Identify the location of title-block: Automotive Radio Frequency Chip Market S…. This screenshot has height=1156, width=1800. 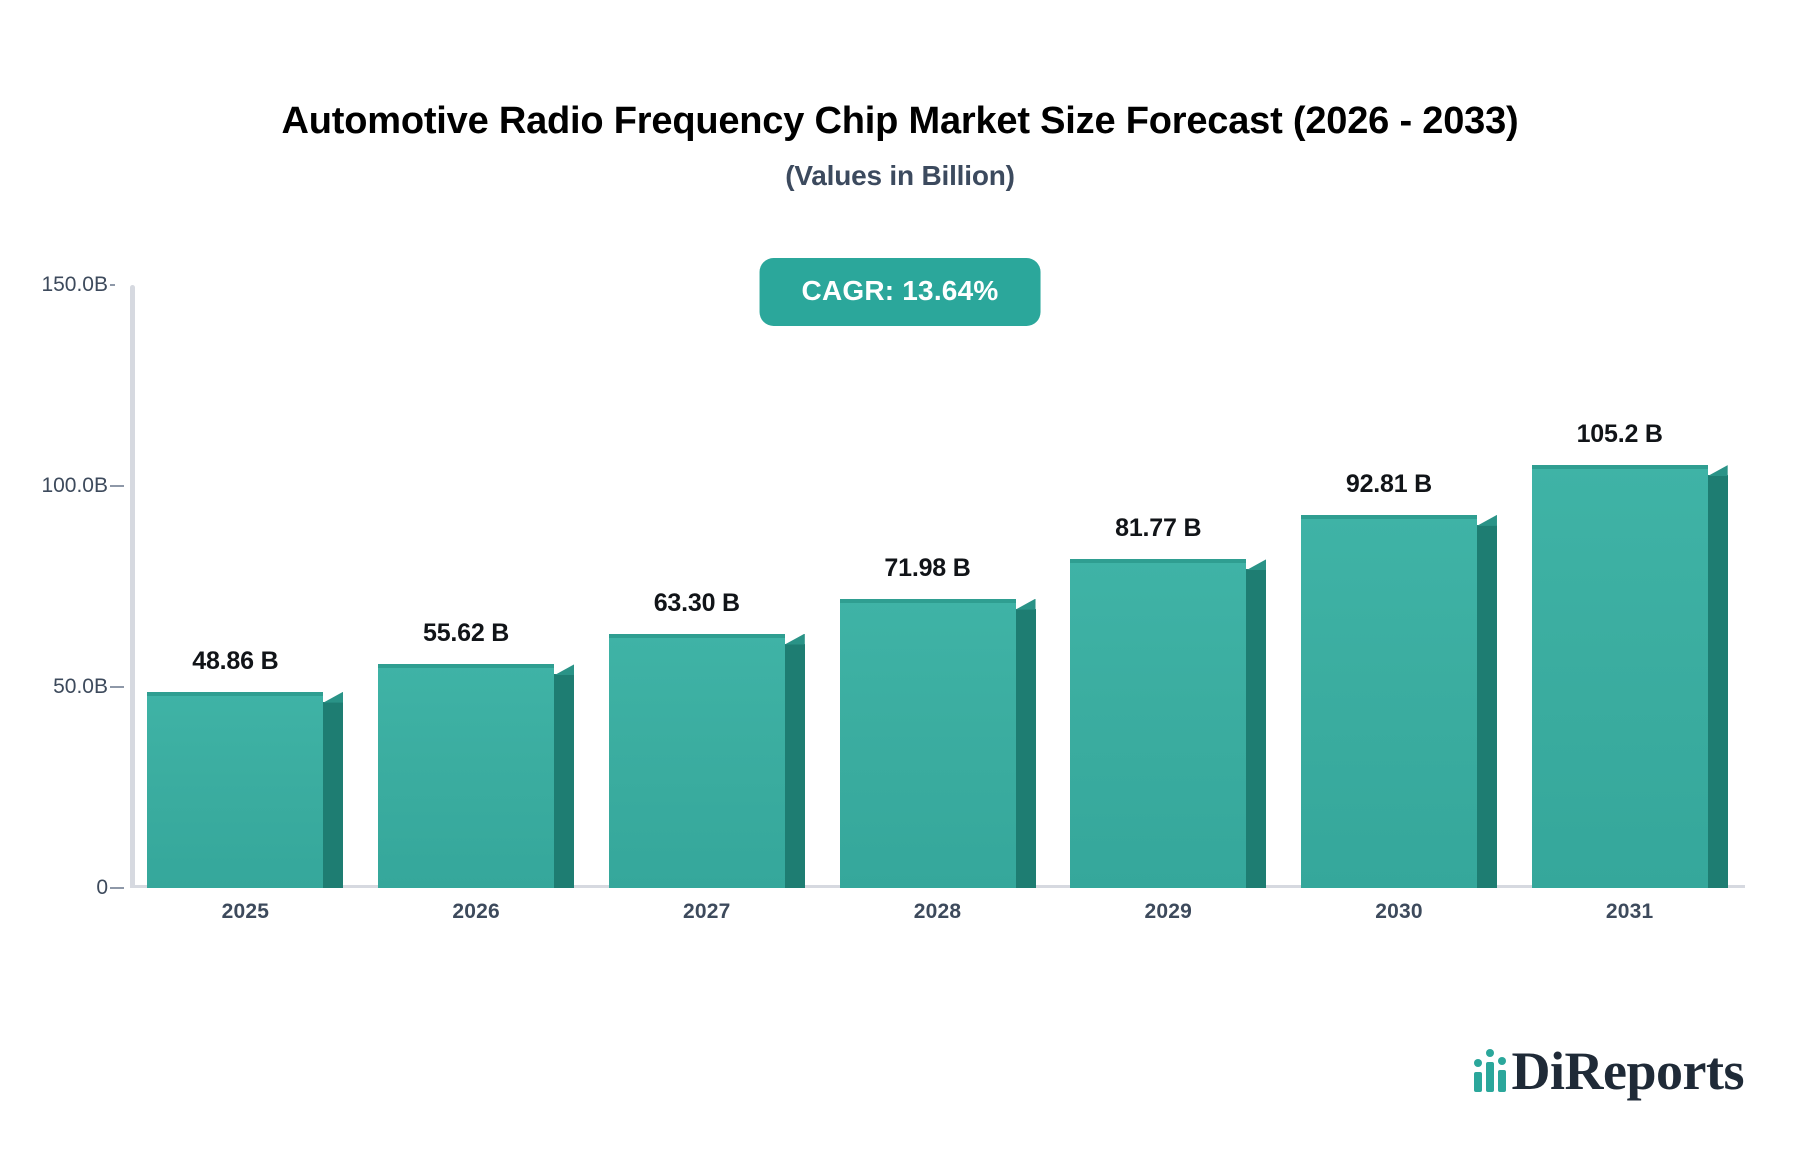
(900, 146).